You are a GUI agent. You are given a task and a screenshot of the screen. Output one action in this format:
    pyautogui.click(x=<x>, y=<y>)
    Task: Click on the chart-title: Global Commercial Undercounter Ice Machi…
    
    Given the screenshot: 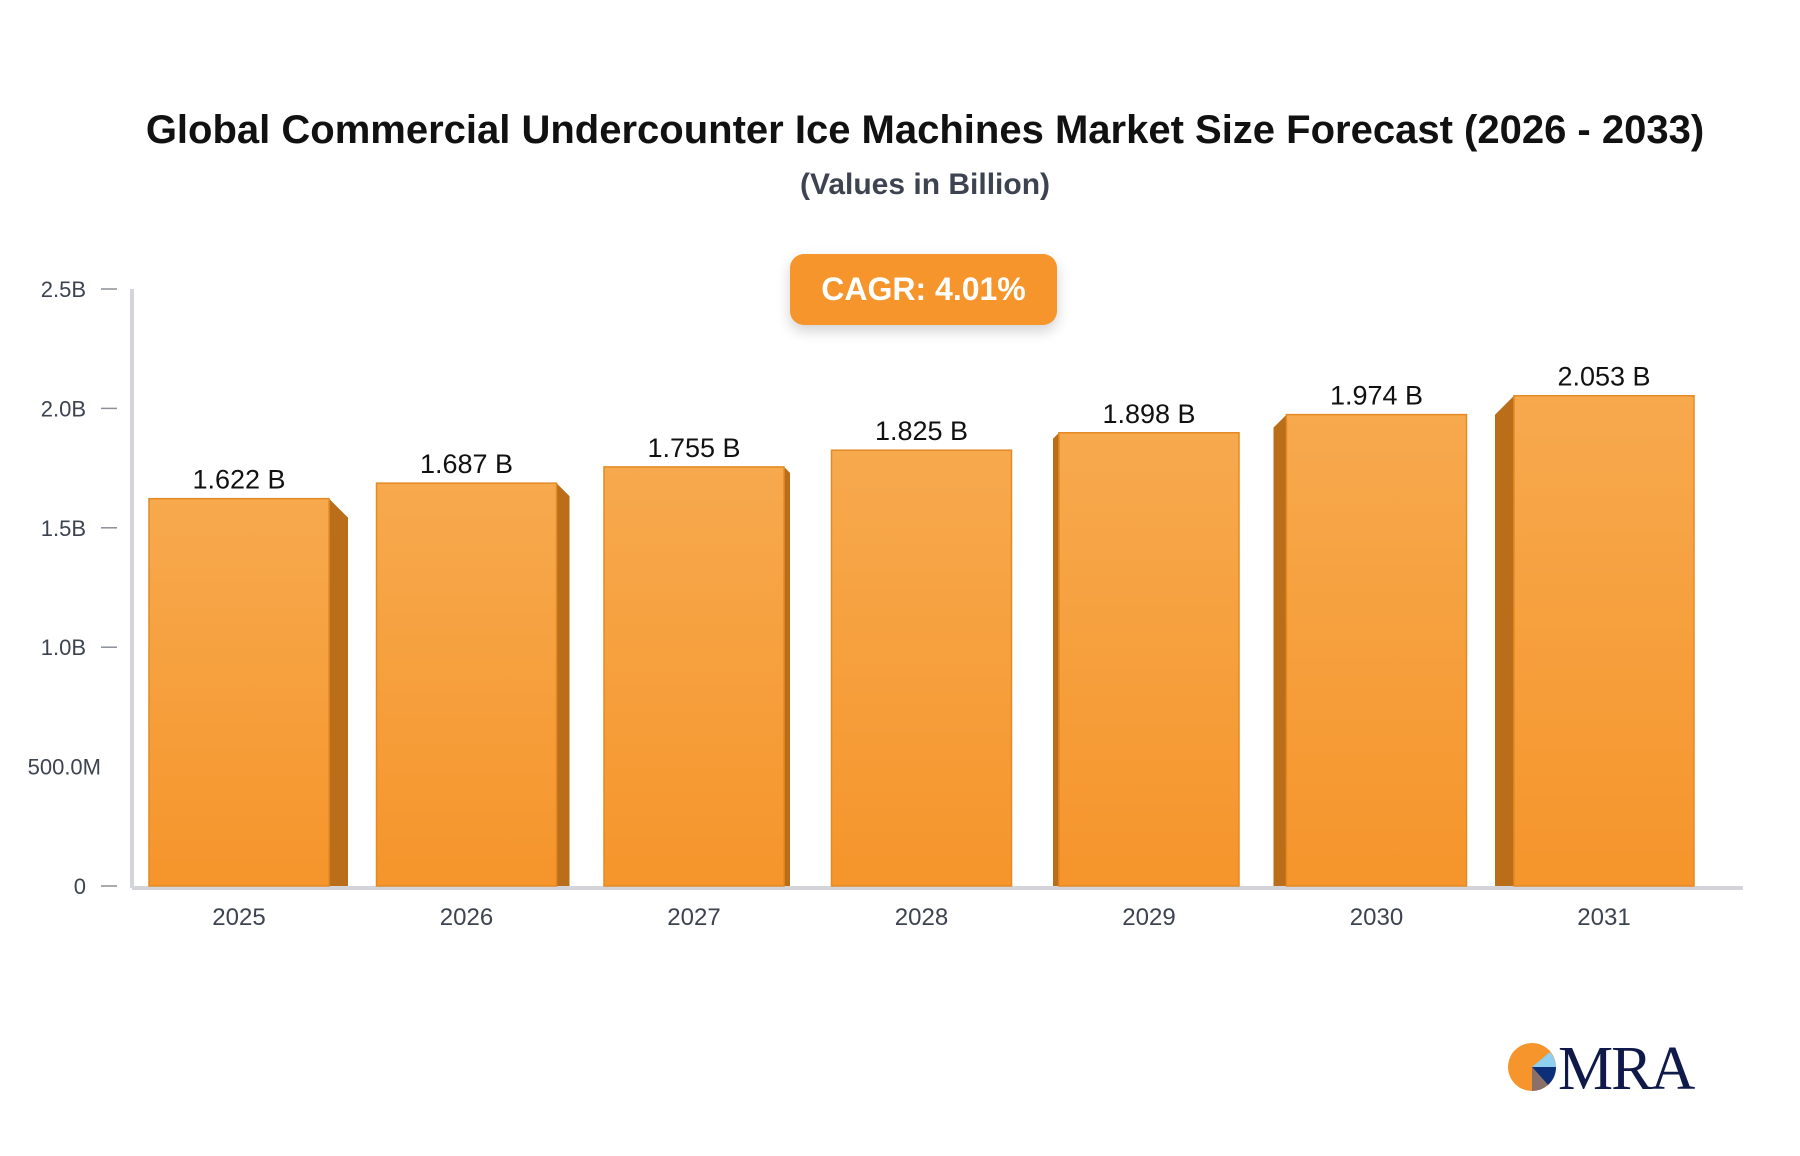 What is the action you would take?
    pyautogui.click(x=925, y=130)
    